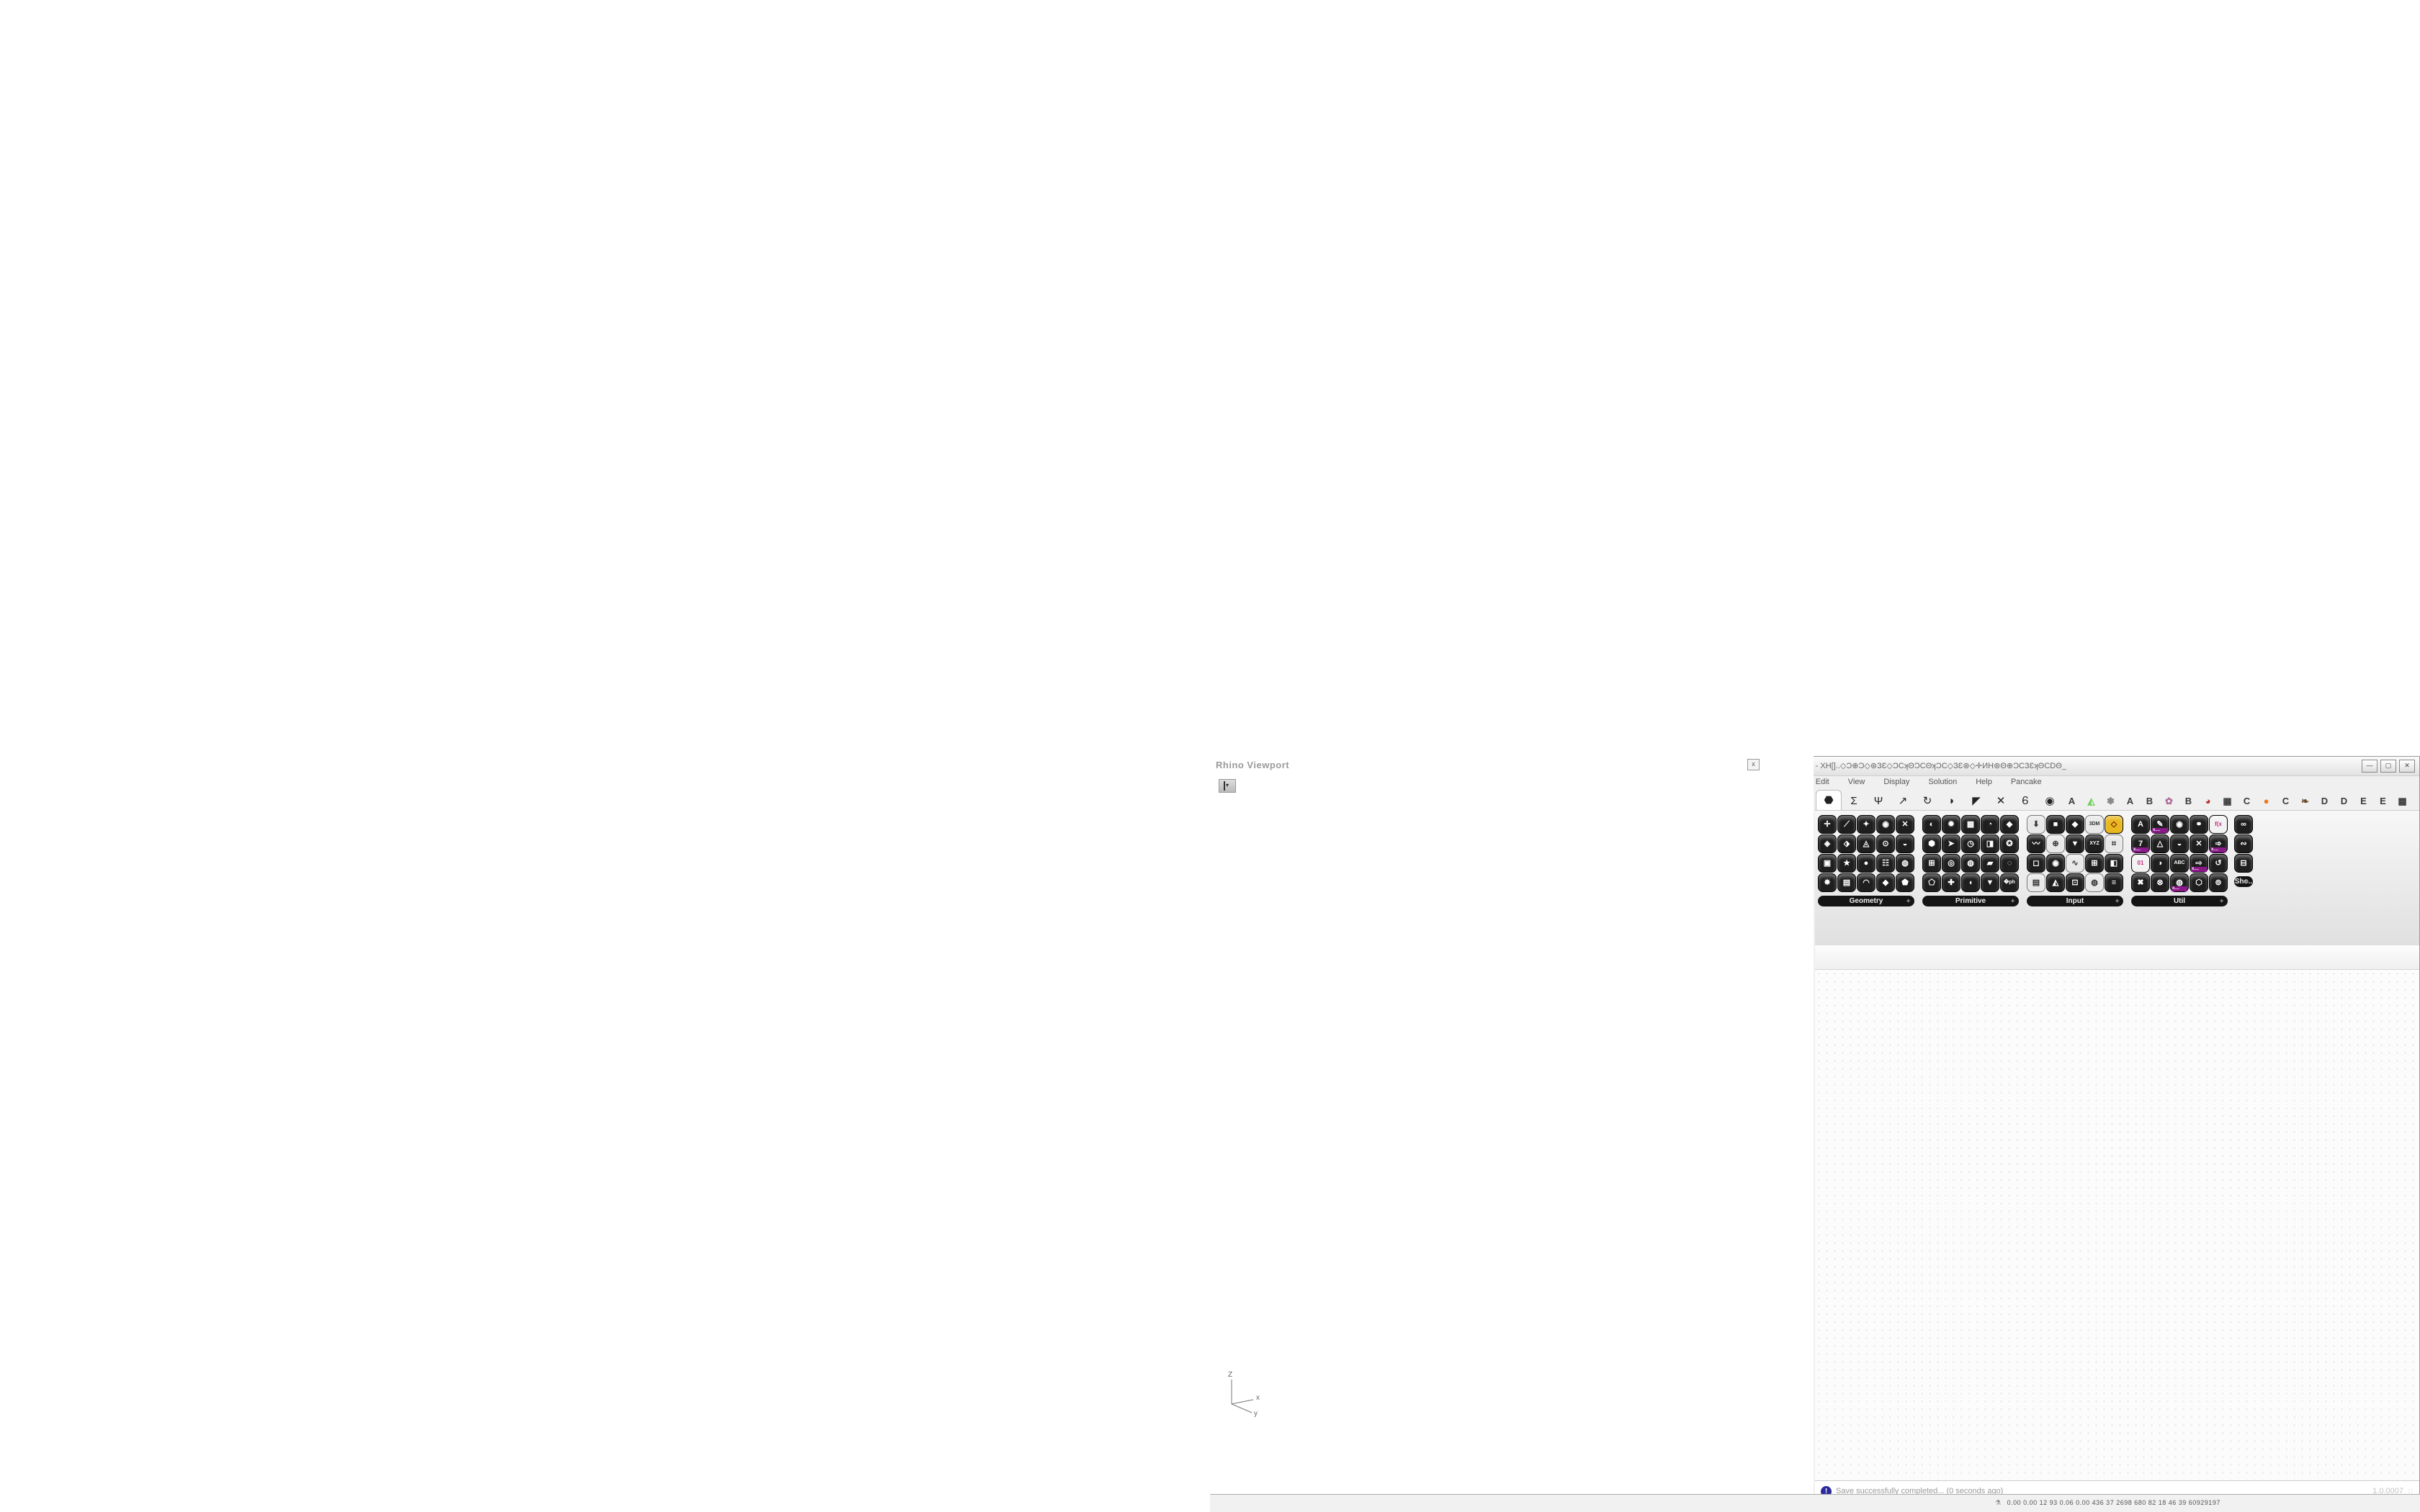 This screenshot has height=1512, width=2420. I want to click on tab-category-2: Ψ, so click(1878, 801).